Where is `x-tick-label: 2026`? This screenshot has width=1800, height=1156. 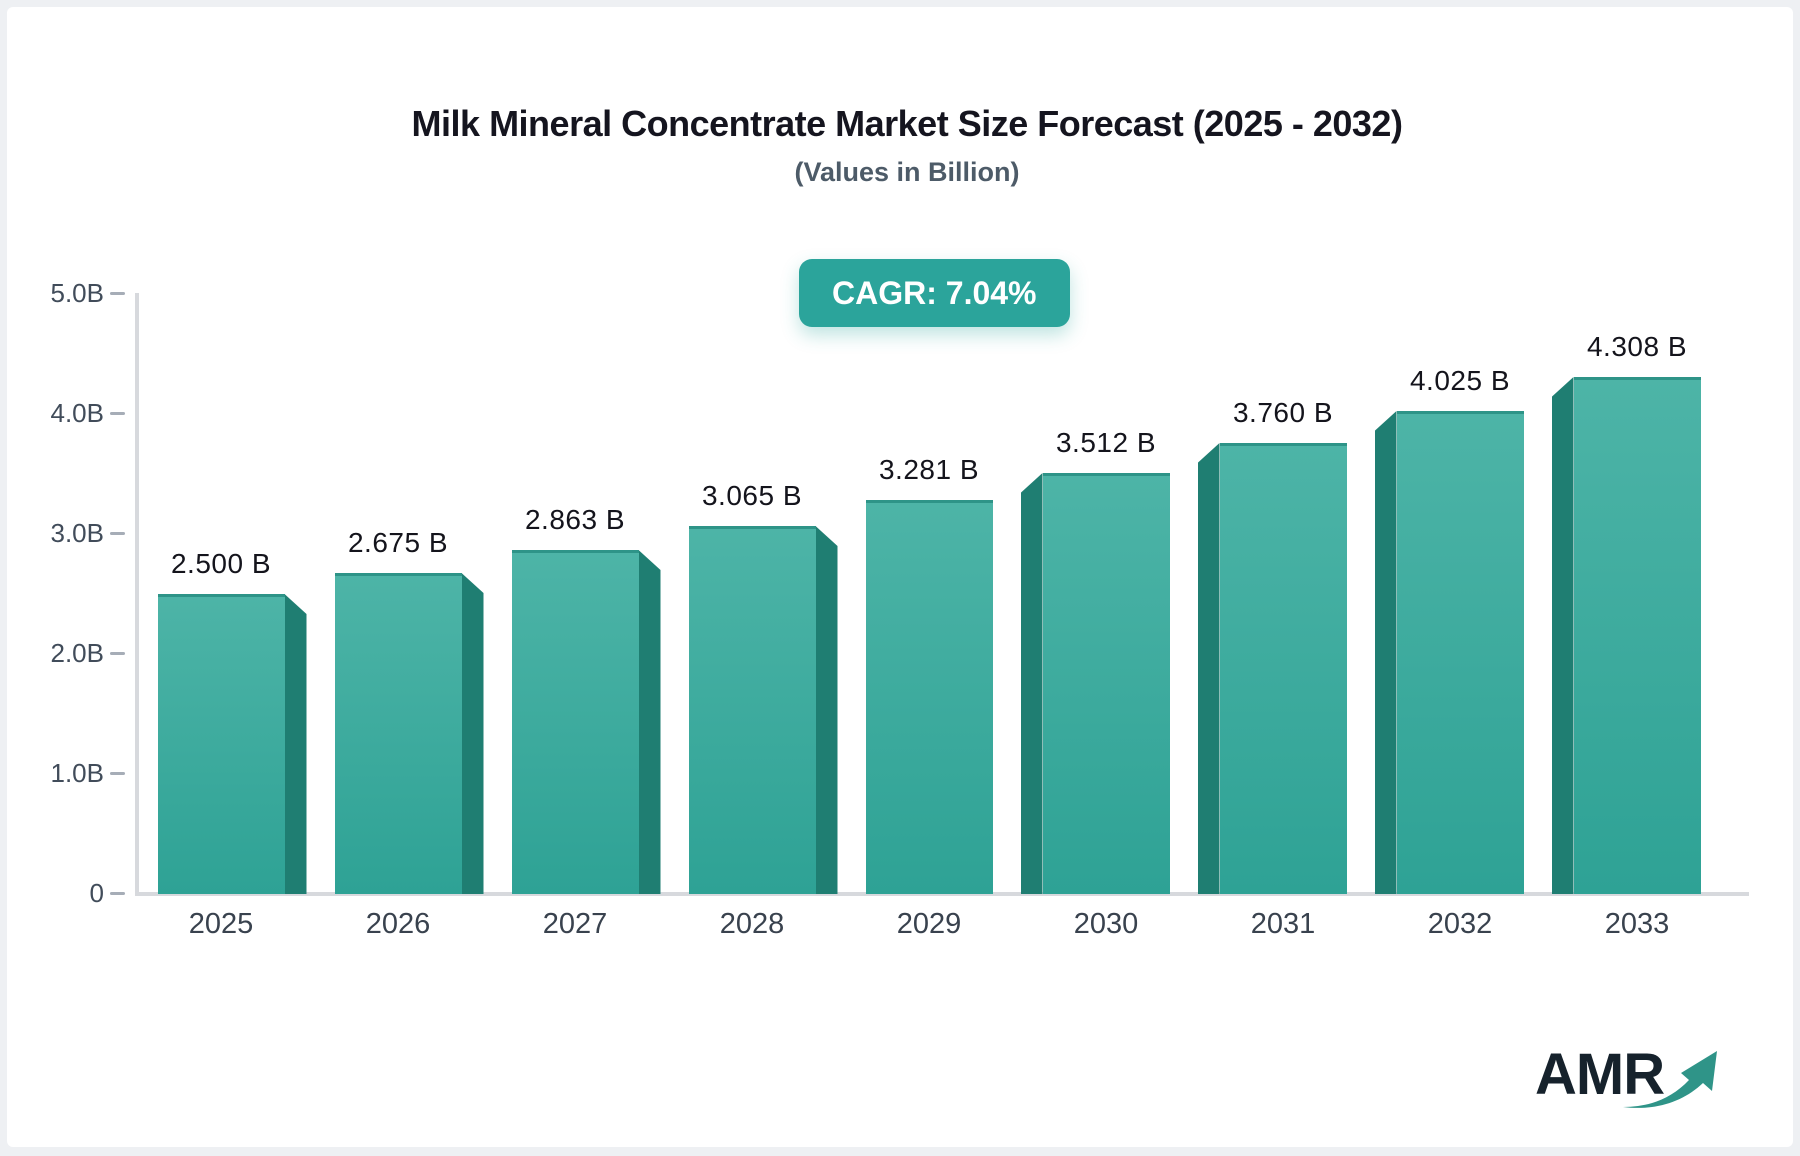
x-tick-label: 2026 is located at coordinates (398, 924).